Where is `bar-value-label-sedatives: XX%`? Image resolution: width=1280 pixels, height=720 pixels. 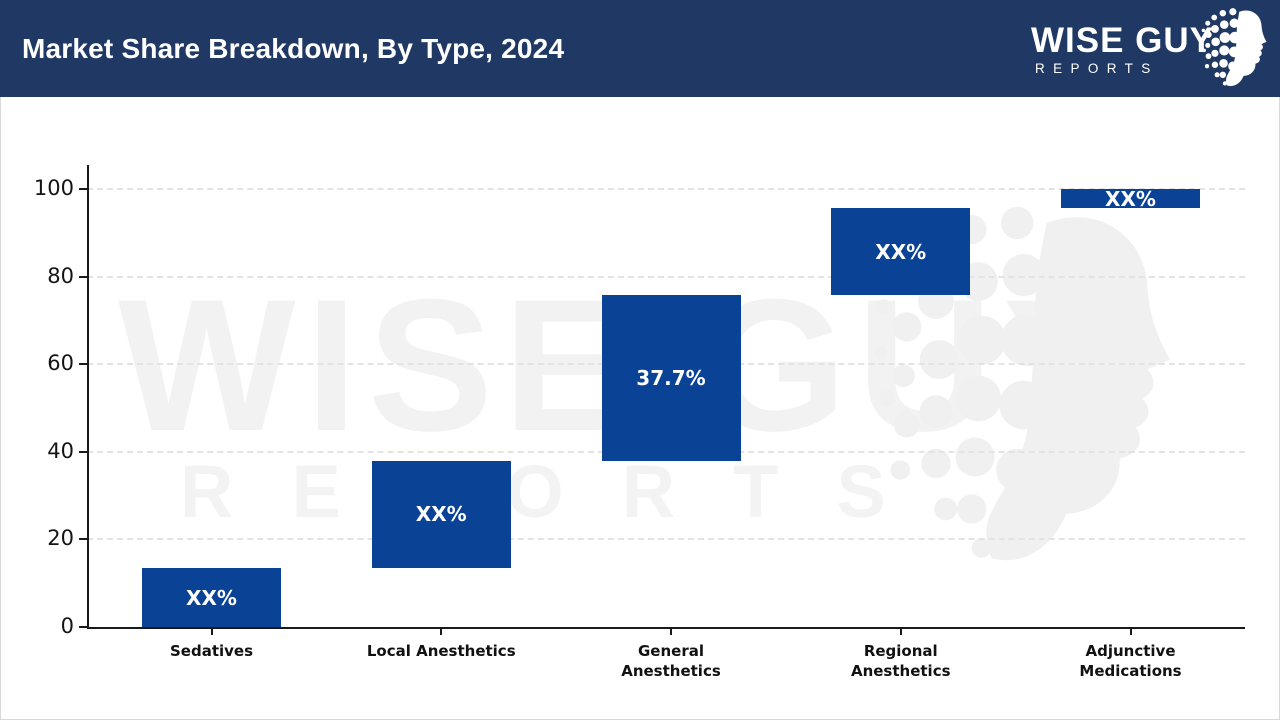
bar-value-label-sedatives: XX% is located at coordinates (211, 597).